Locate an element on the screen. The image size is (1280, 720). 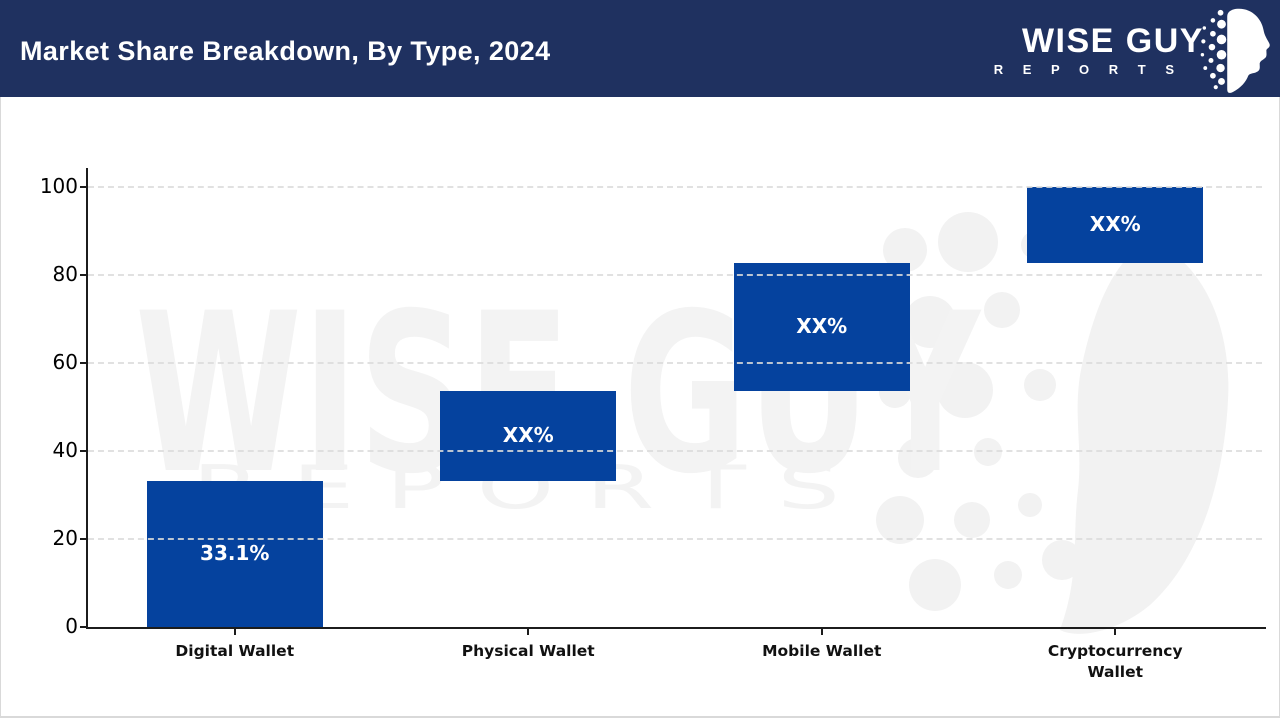
y-tick-label-80: 80 is located at coordinates (65, 274).